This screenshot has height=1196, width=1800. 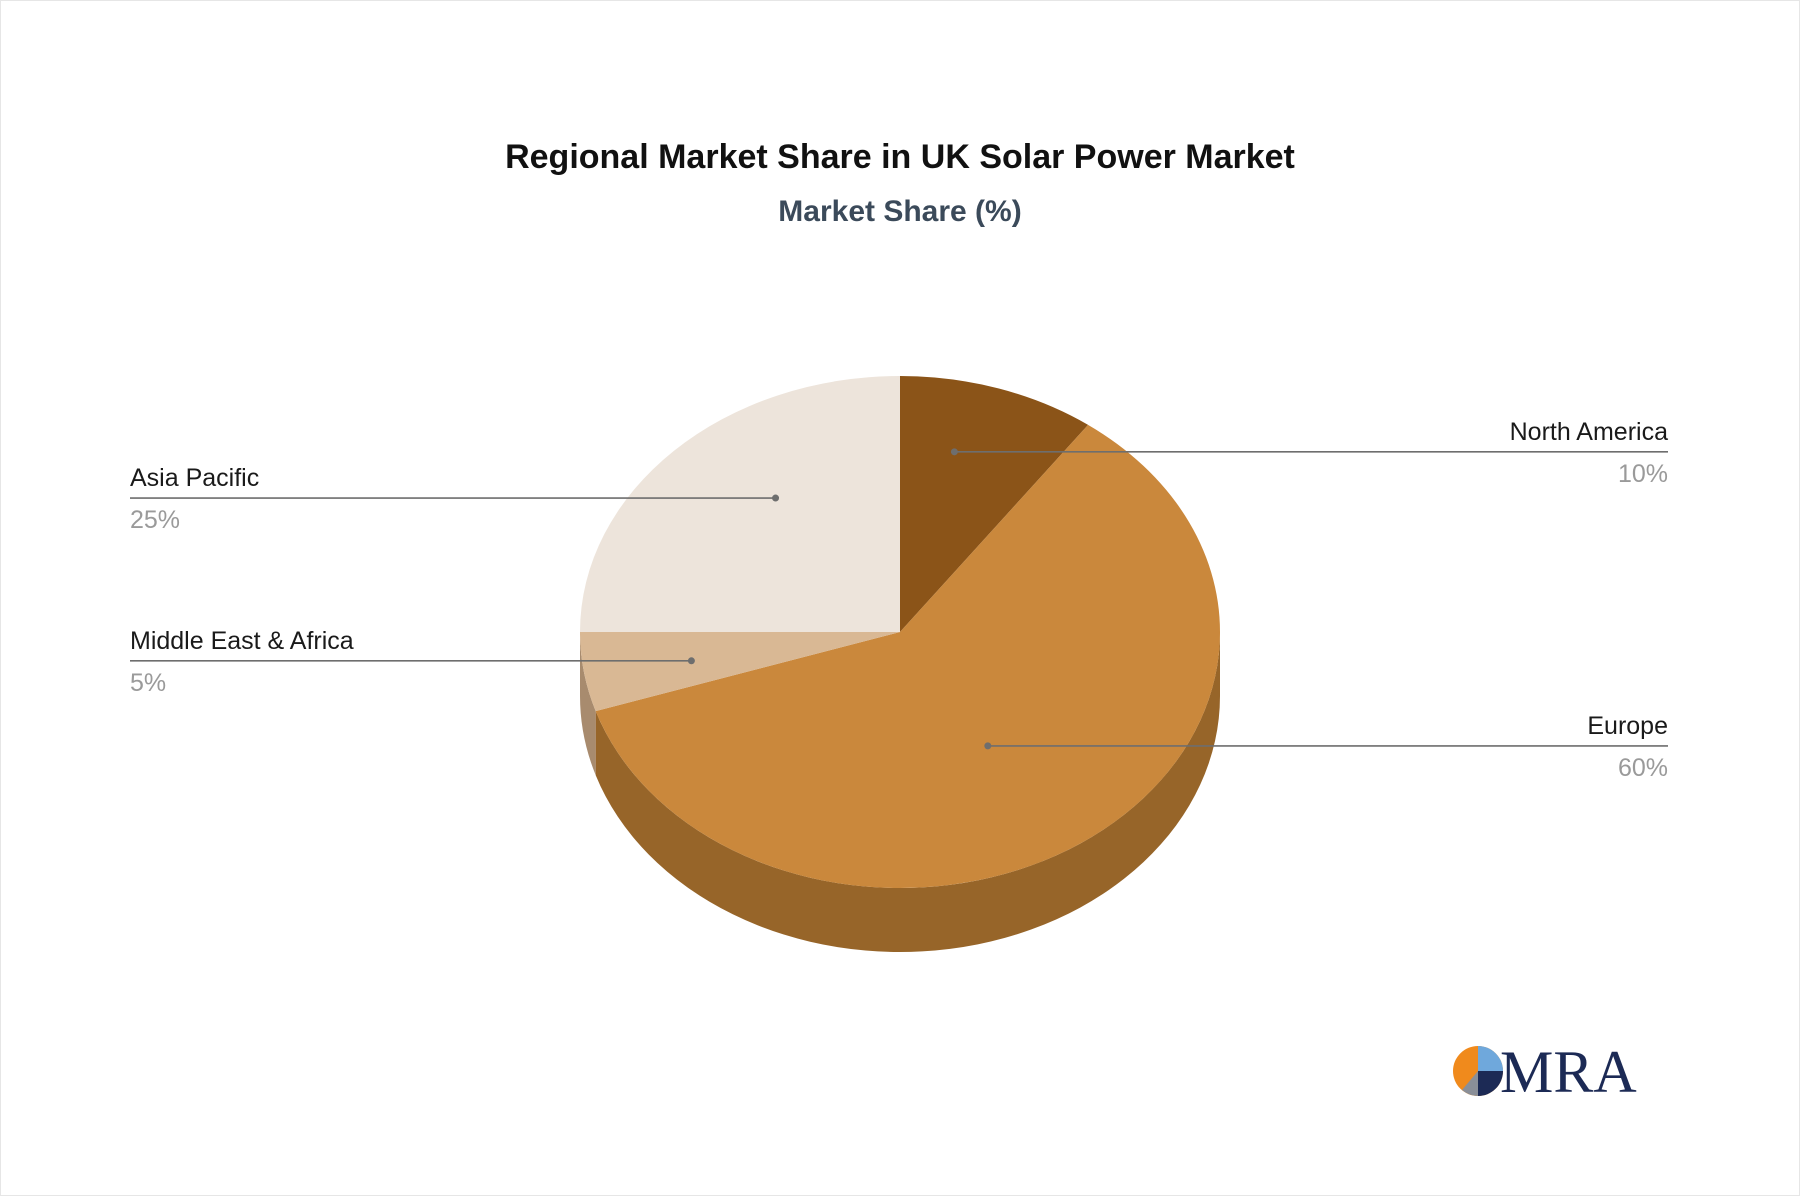 What do you see at coordinates (691, 661) in the screenshot?
I see `leader-dot-middle-east-and-africa` at bounding box center [691, 661].